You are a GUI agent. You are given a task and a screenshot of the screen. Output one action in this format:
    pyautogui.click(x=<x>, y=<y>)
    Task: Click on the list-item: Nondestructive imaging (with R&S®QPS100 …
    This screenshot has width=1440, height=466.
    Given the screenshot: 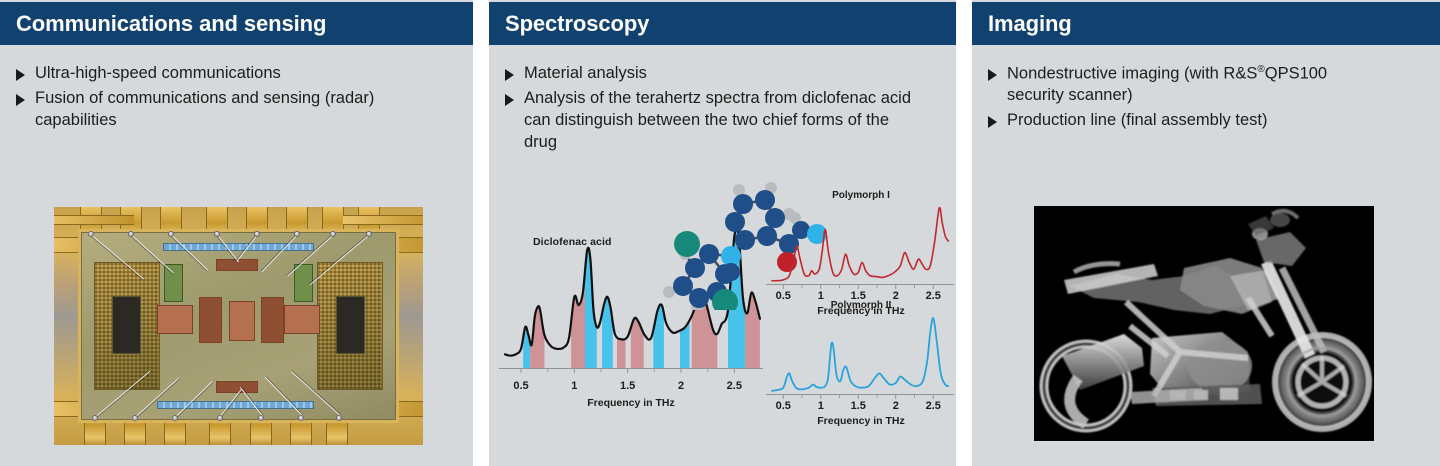 What is the action you would take?
    pyautogui.click(x=1205, y=85)
    